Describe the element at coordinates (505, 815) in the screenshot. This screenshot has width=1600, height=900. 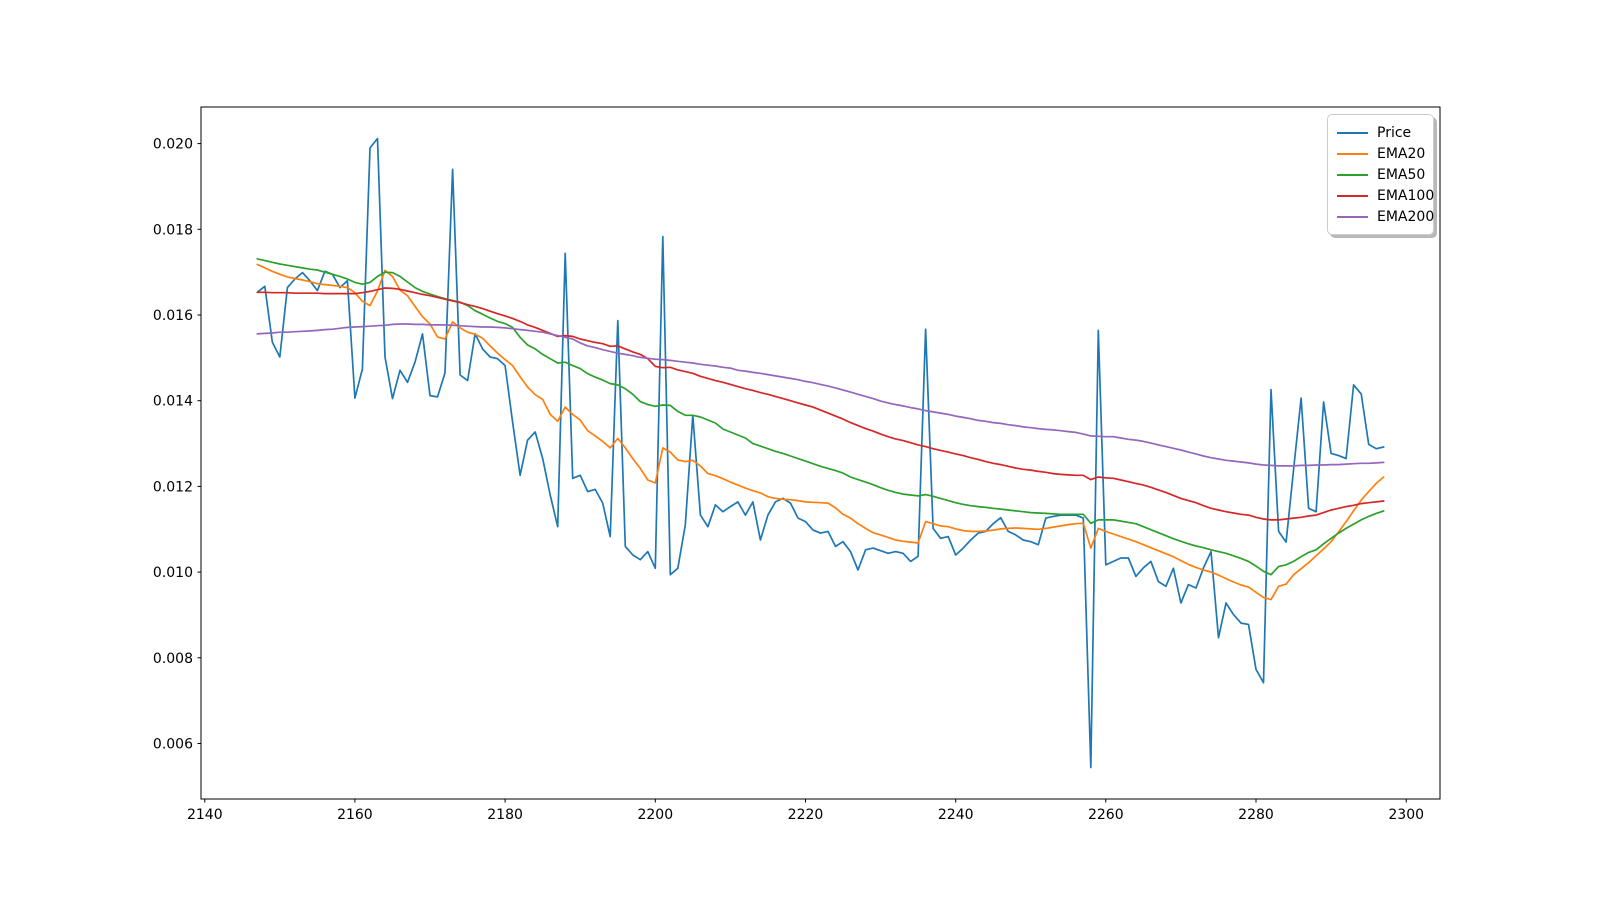
I see `x-tick-label: 2180` at that location.